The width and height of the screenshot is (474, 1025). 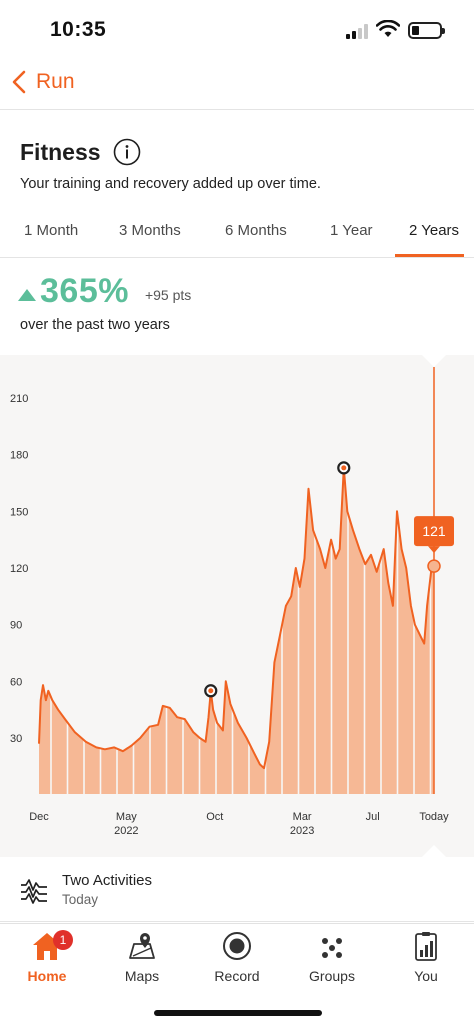 What do you see at coordinates (150, 230) in the screenshot?
I see `tab-3-months: 3 Months` at bounding box center [150, 230].